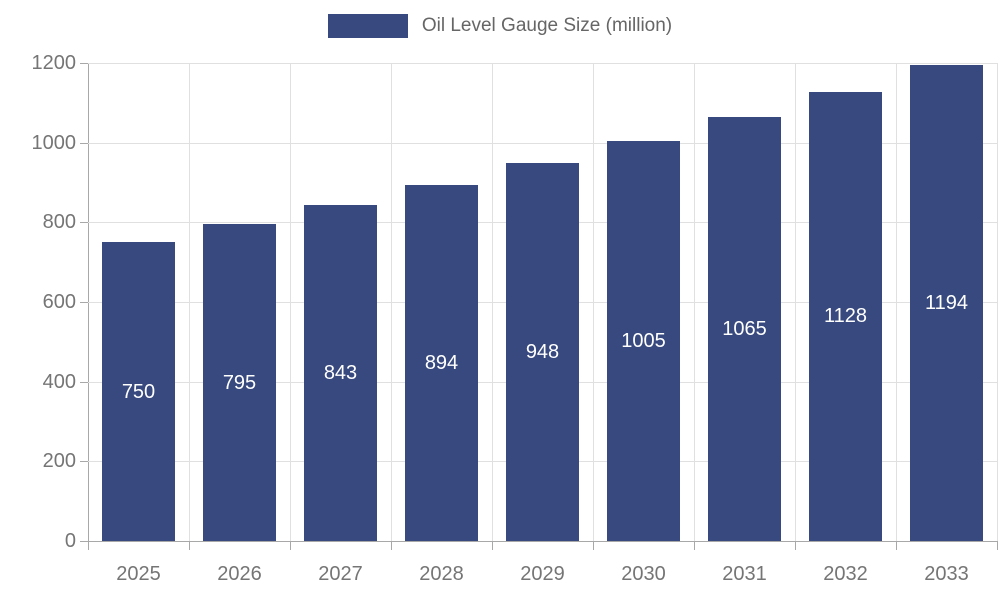  I want to click on y-axis-tick-label: 800, so click(59, 222).